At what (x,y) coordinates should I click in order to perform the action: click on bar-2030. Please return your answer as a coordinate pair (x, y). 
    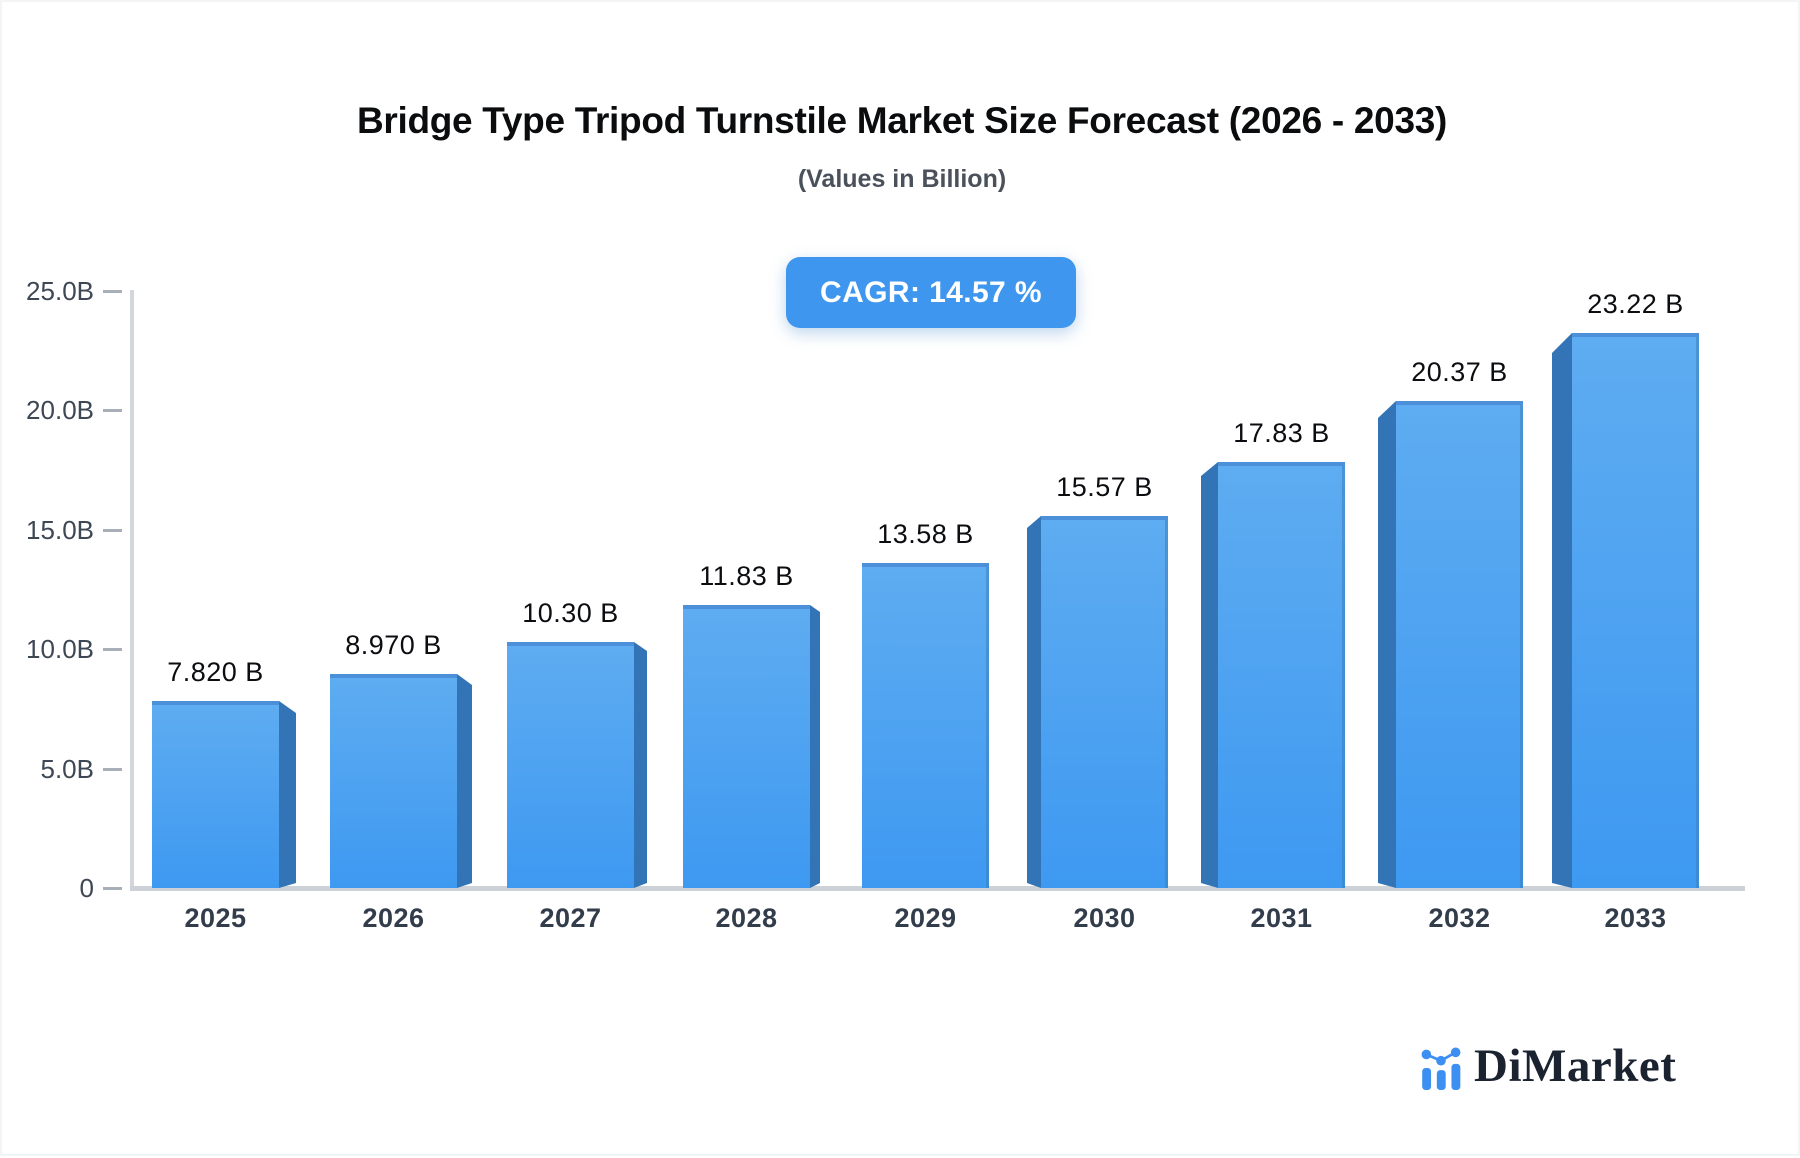
    Looking at the image, I should click on (1104, 702).